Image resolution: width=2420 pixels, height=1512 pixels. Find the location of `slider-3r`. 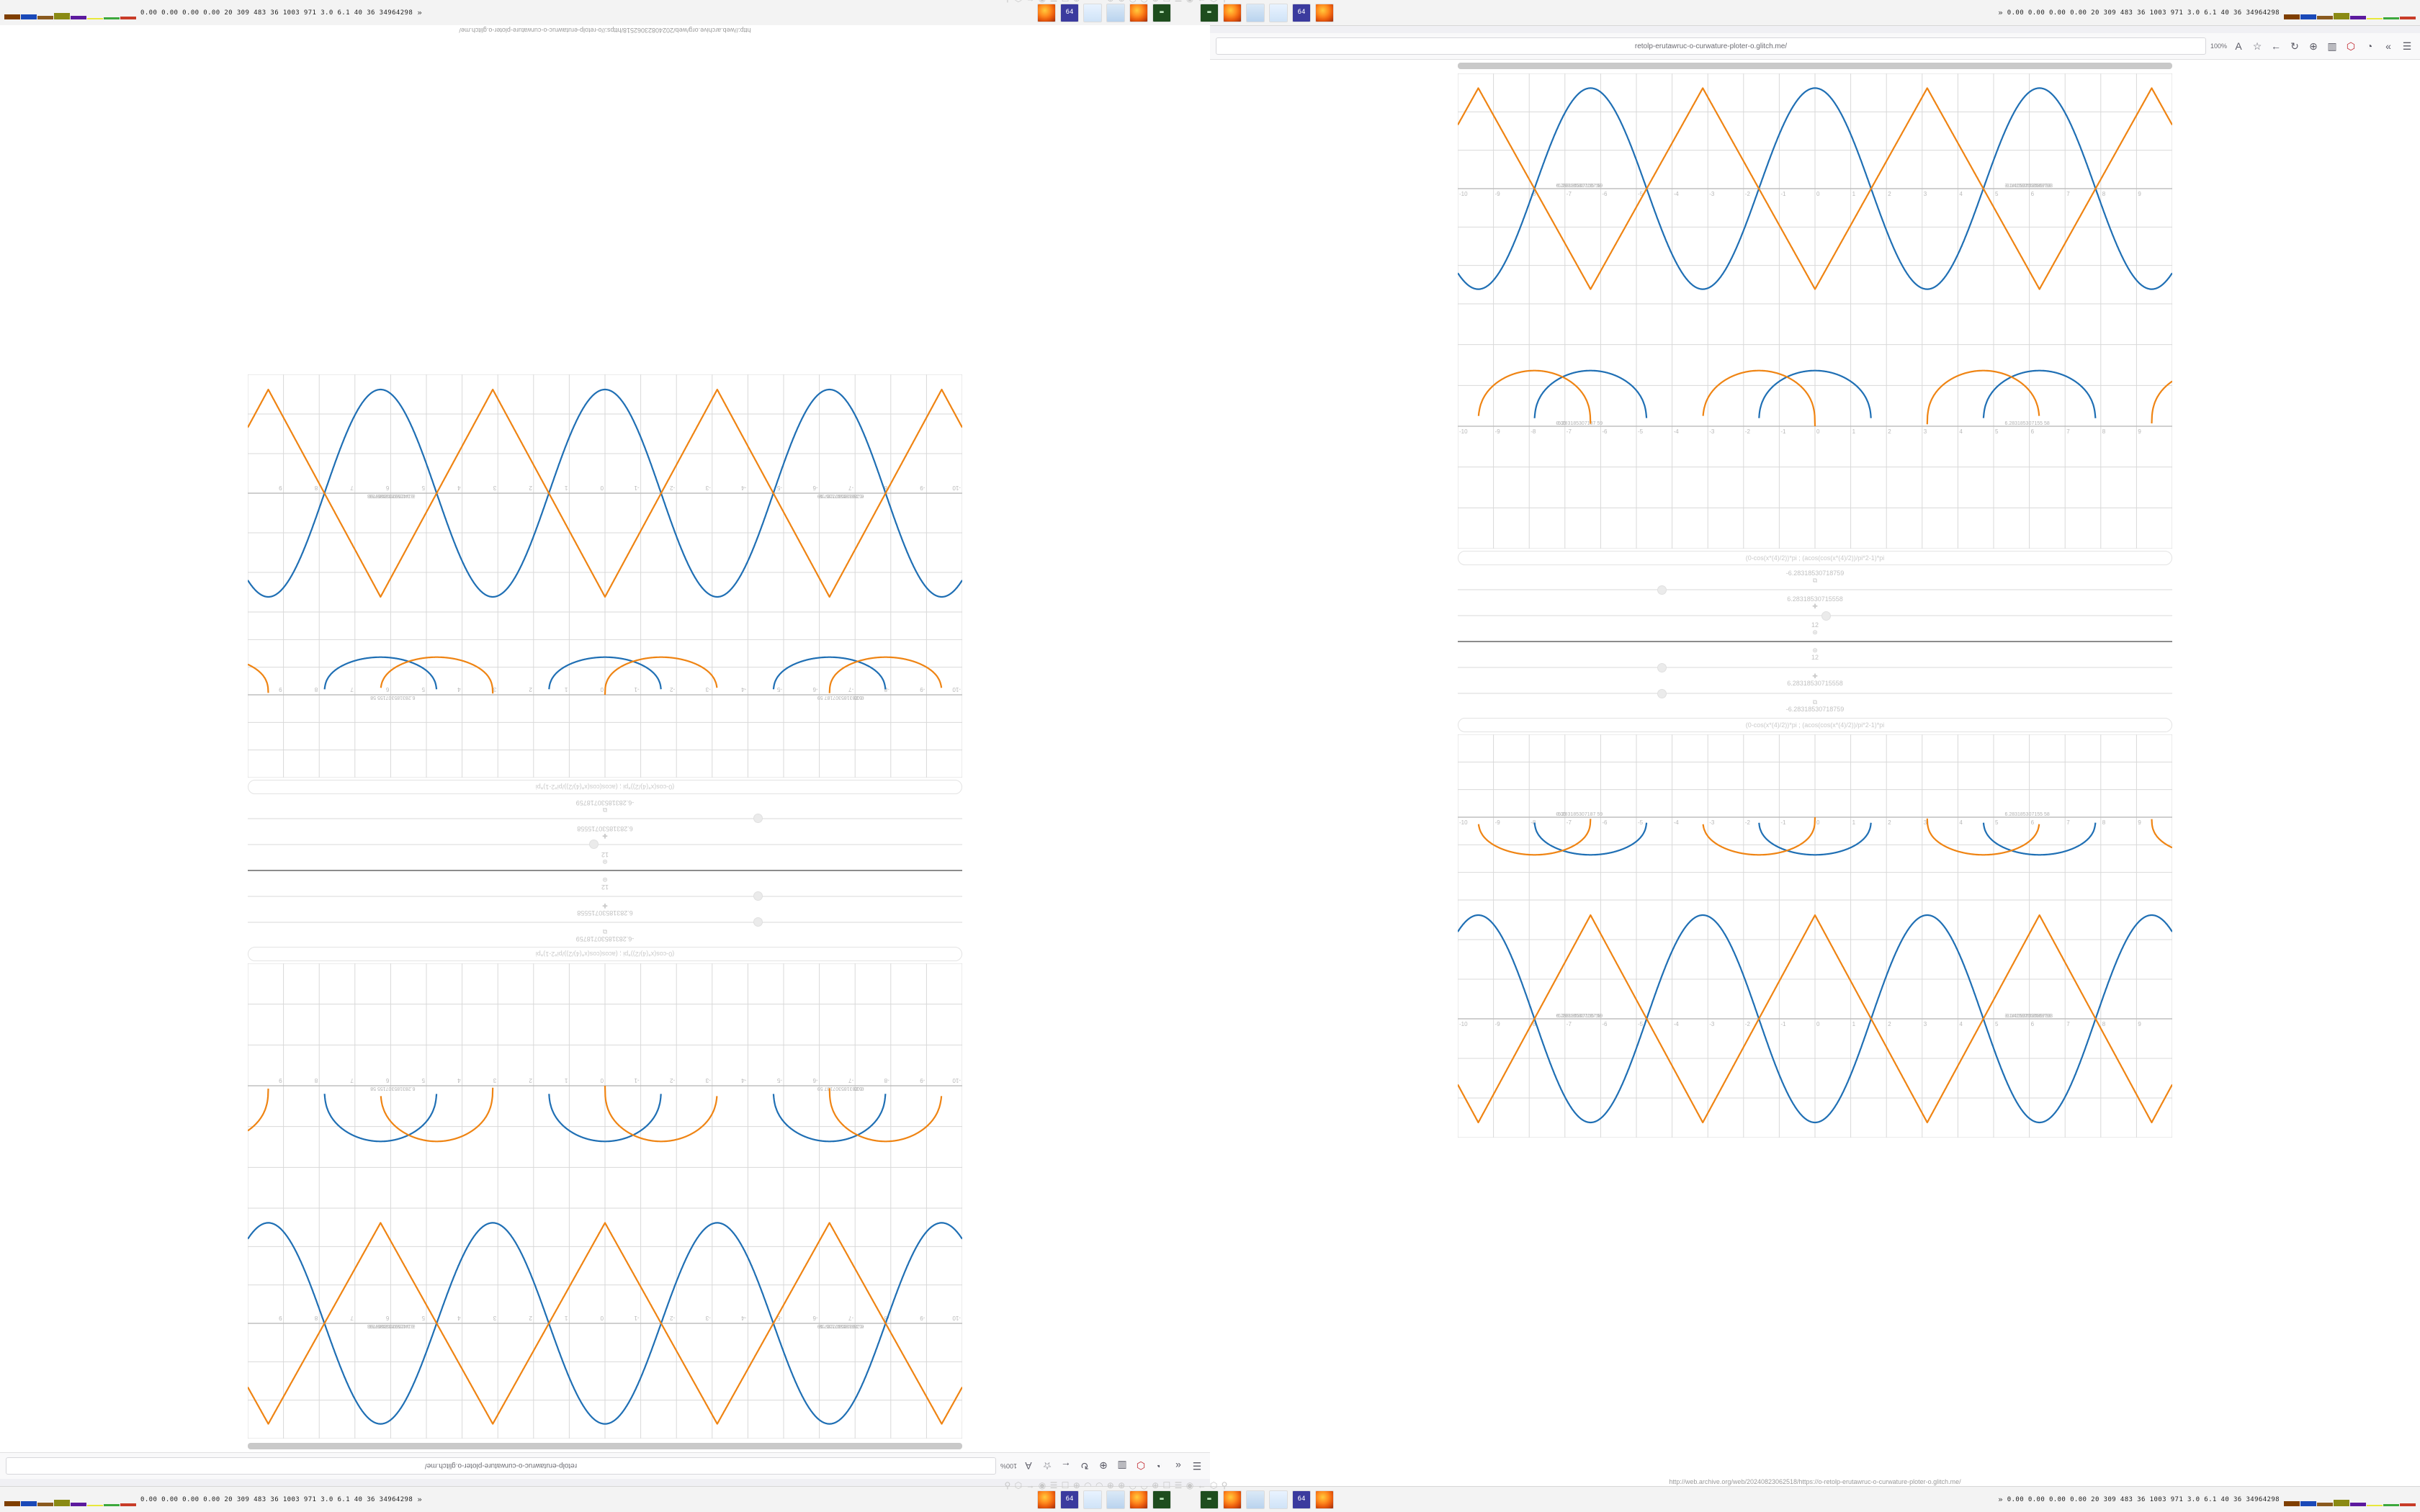

slider-3r is located at coordinates (1815, 693).